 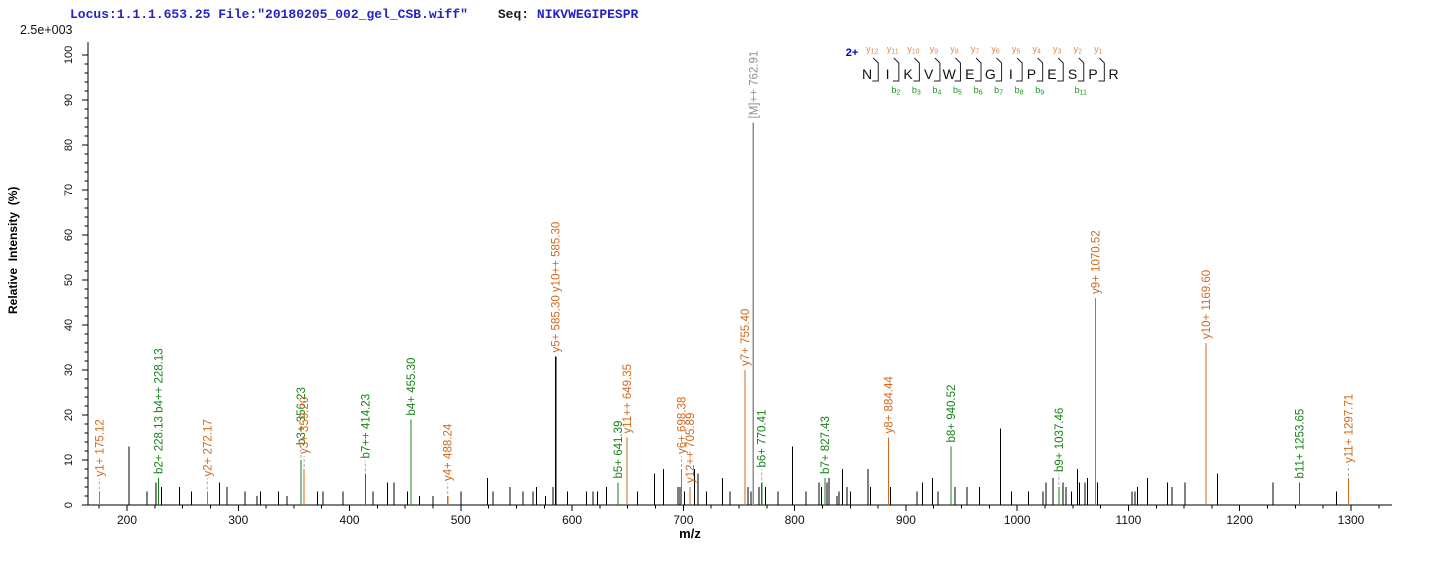 I want to click on peak-label: y8+ 884.44, so click(x=890, y=405).